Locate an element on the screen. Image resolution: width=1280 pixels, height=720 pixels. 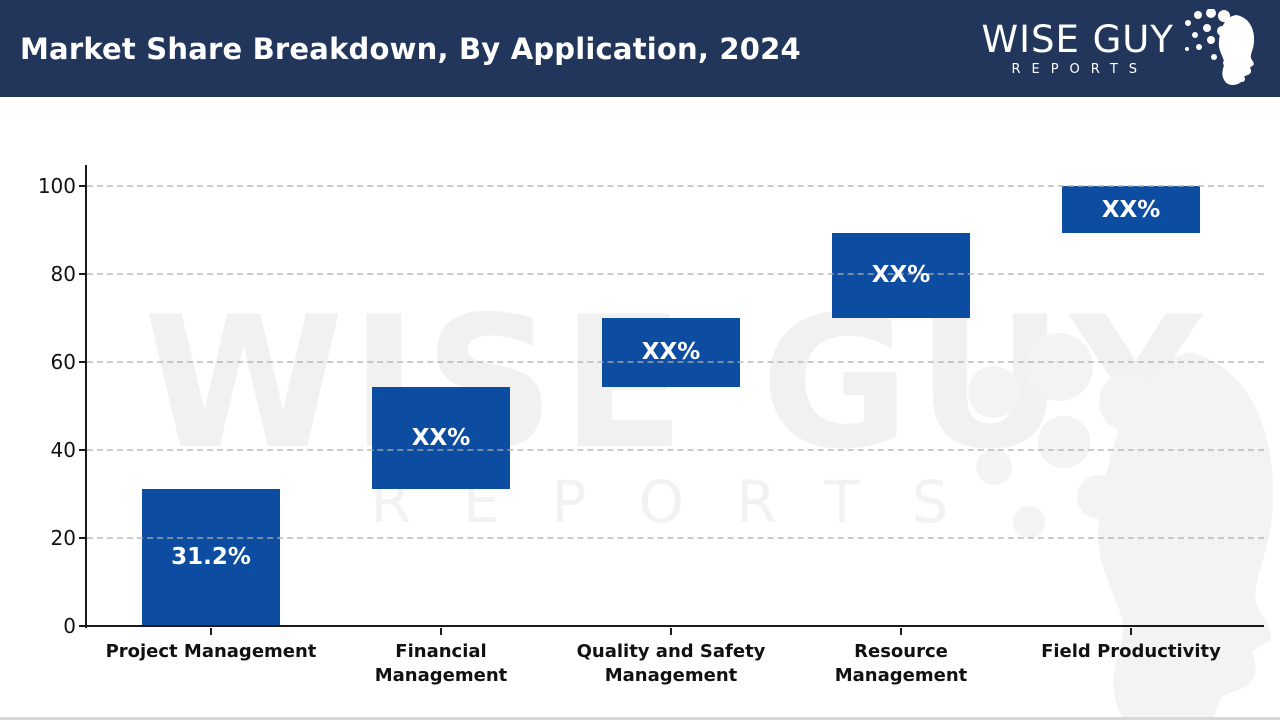
y-tick-label-100: 100 is located at coordinates (56, 186).